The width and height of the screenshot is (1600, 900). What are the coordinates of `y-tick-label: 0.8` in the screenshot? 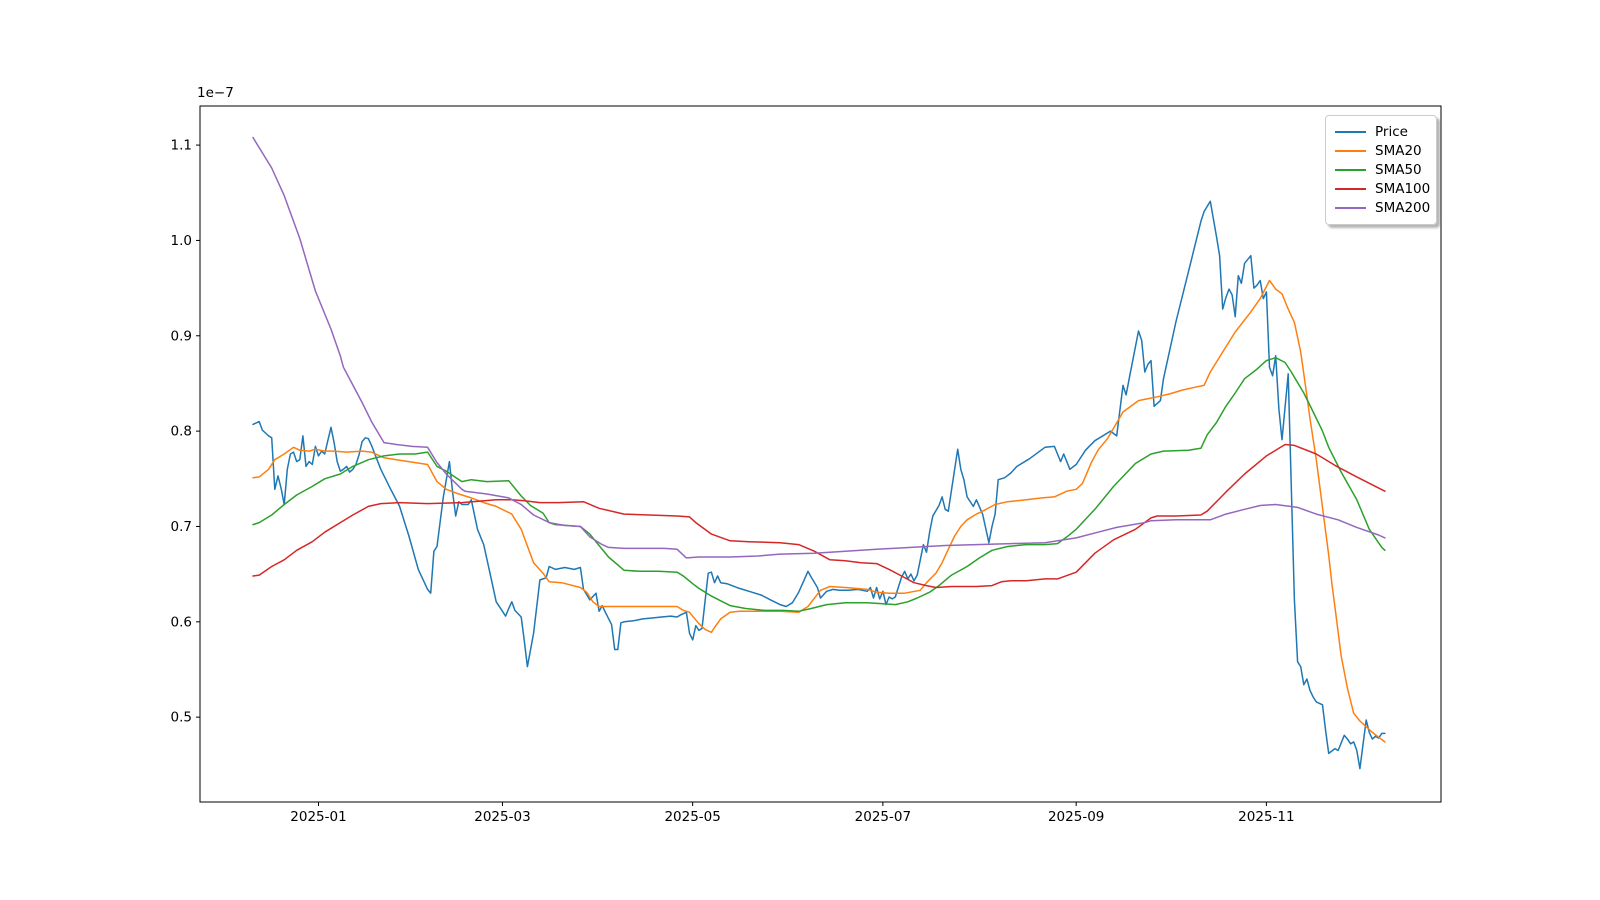 It's located at (181, 432).